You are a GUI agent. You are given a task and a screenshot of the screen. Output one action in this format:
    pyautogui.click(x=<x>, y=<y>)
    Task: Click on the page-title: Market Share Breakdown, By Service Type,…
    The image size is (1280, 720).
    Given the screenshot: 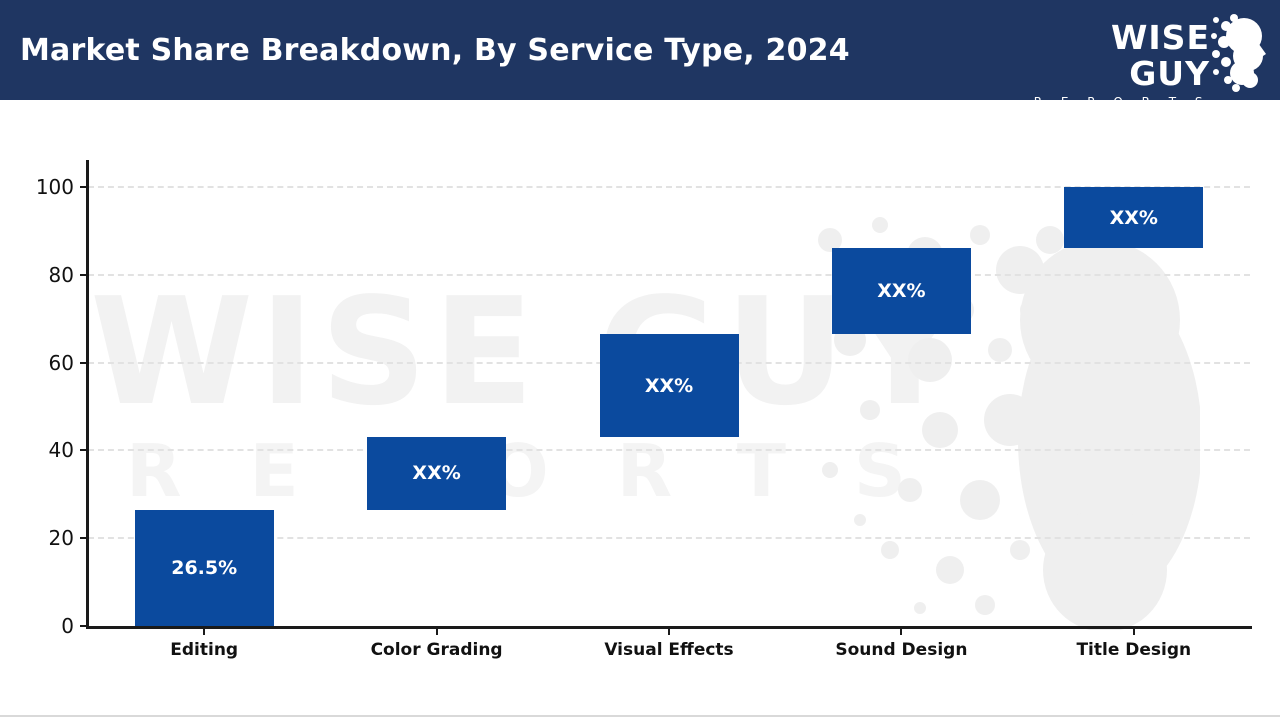 What is the action you would take?
    pyautogui.click(x=435, y=50)
    